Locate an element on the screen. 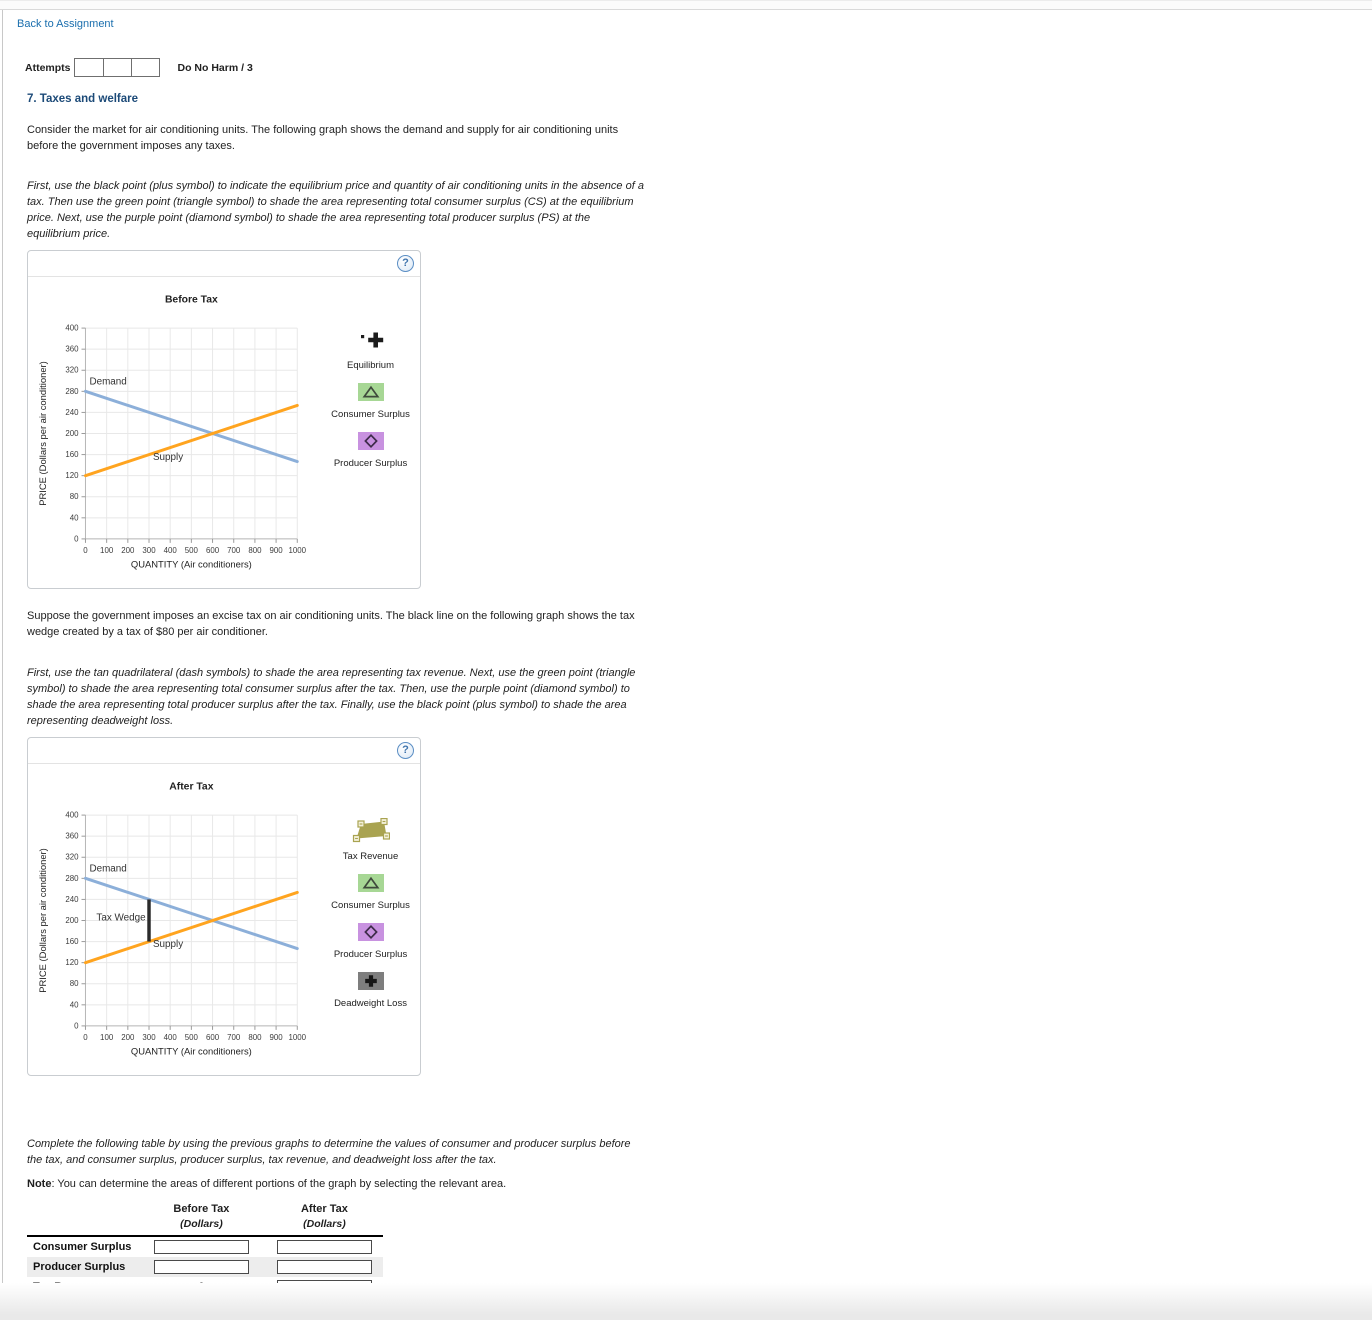 This screenshot has width=1372, height=1320. svg-text: 600 is located at coordinates (213, 1037).